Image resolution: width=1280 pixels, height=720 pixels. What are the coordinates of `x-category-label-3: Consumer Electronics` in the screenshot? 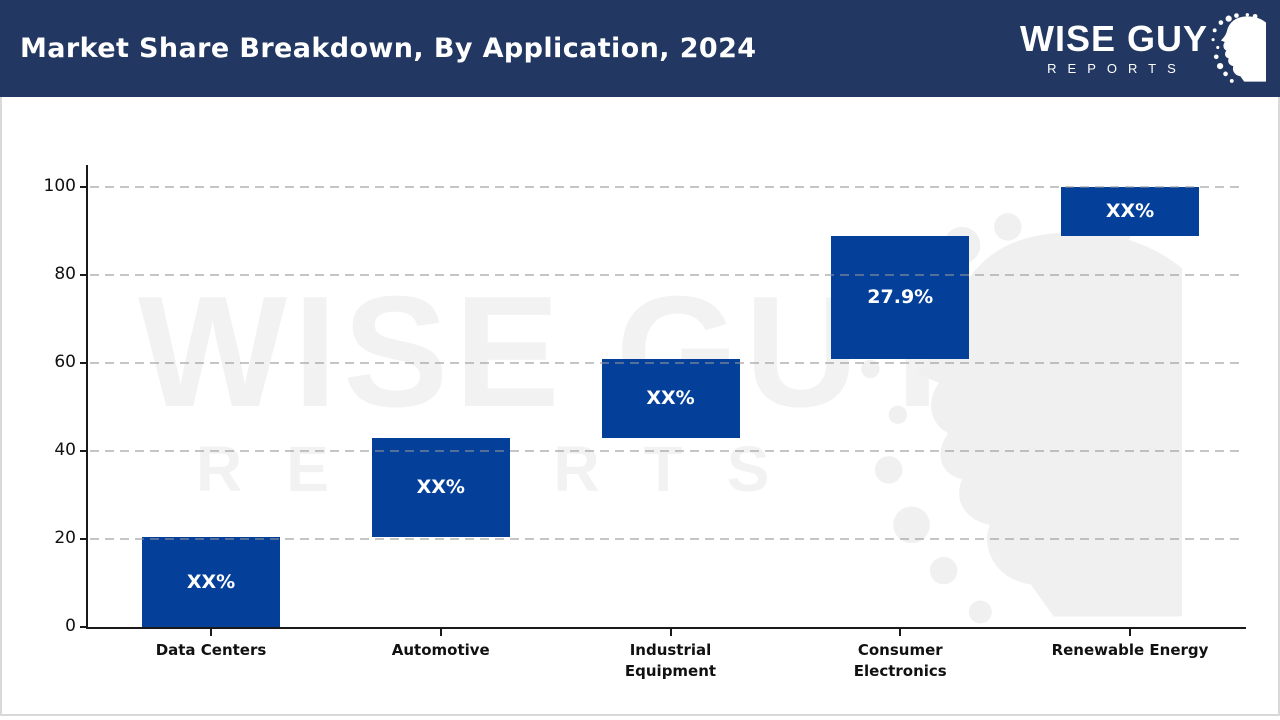 It's located at (900, 660).